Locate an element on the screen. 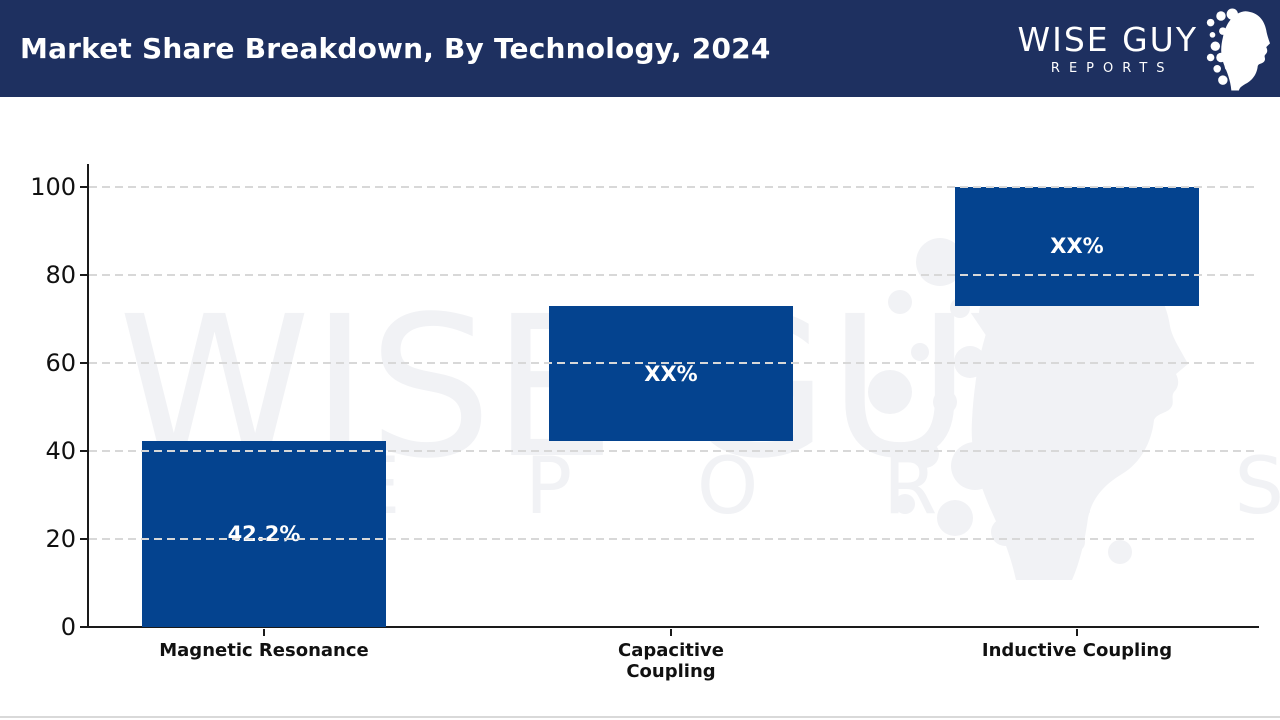 The image size is (1280, 720). y-tick-label: 100 is located at coordinates (53, 187).